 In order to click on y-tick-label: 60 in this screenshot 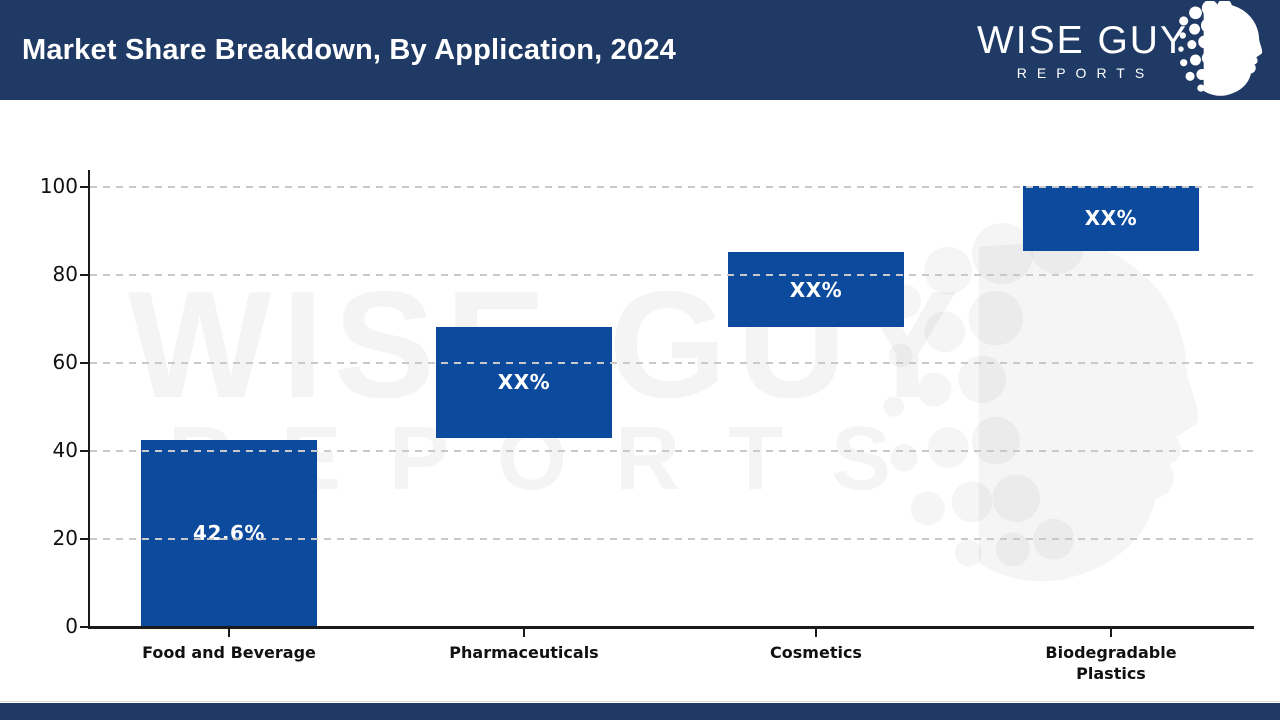, I will do `click(65, 362)`.